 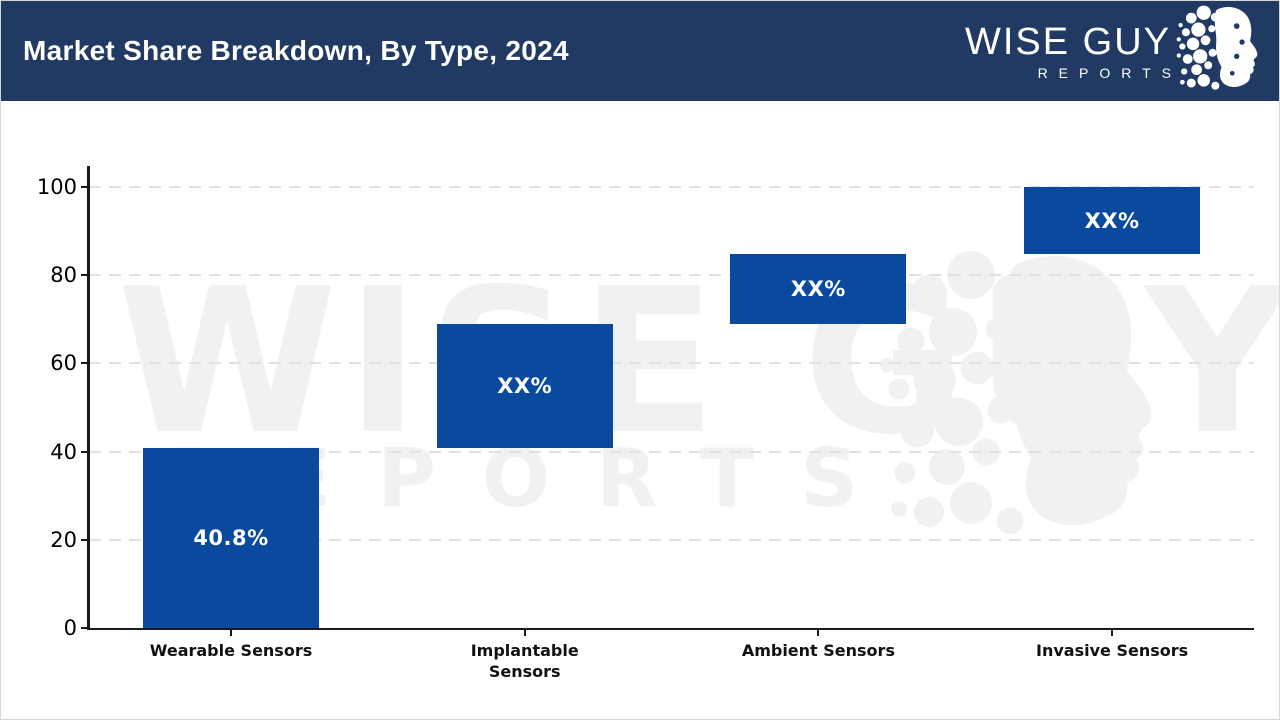 I want to click on bar-invasive-sensors: XX%, so click(x=1112, y=221).